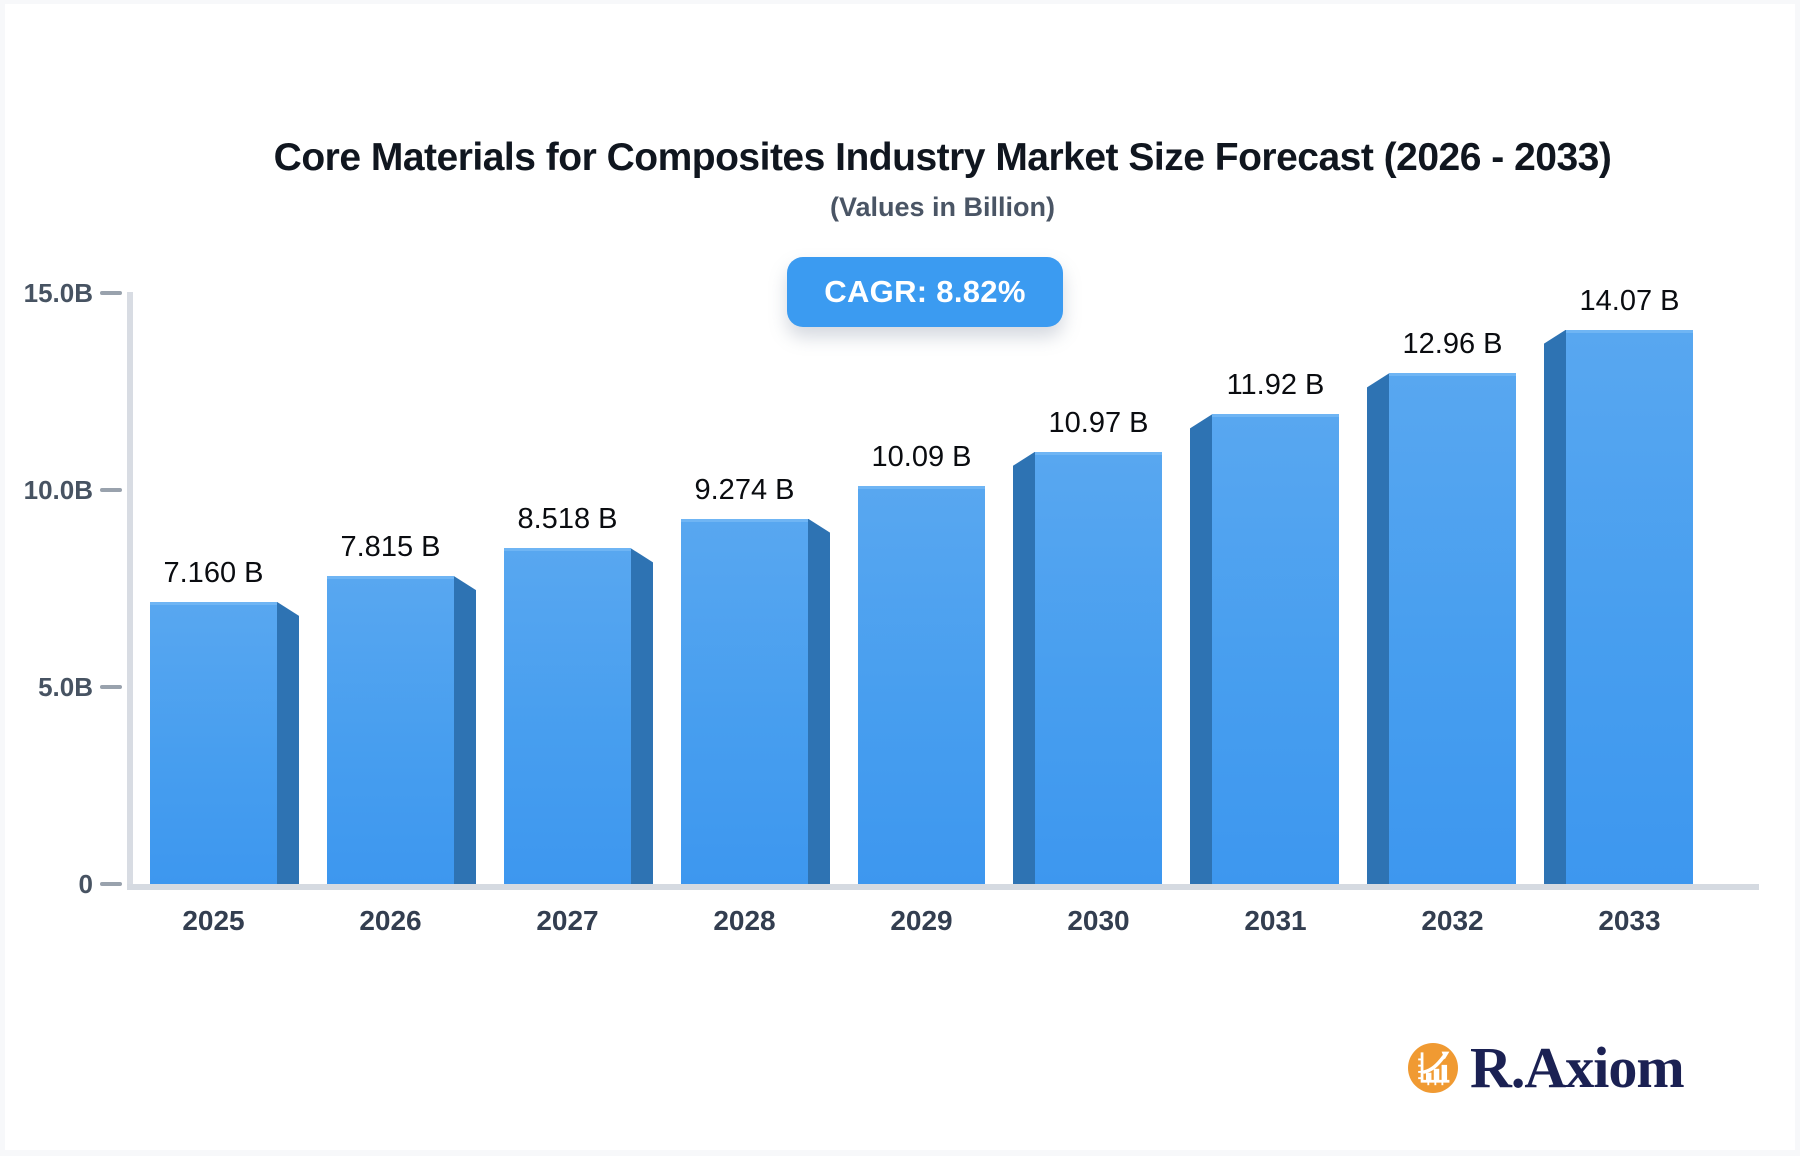 The height and width of the screenshot is (1156, 1800). What do you see at coordinates (1275, 920) in the screenshot?
I see `x-tick-label: 2031` at bounding box center [1275, 920].